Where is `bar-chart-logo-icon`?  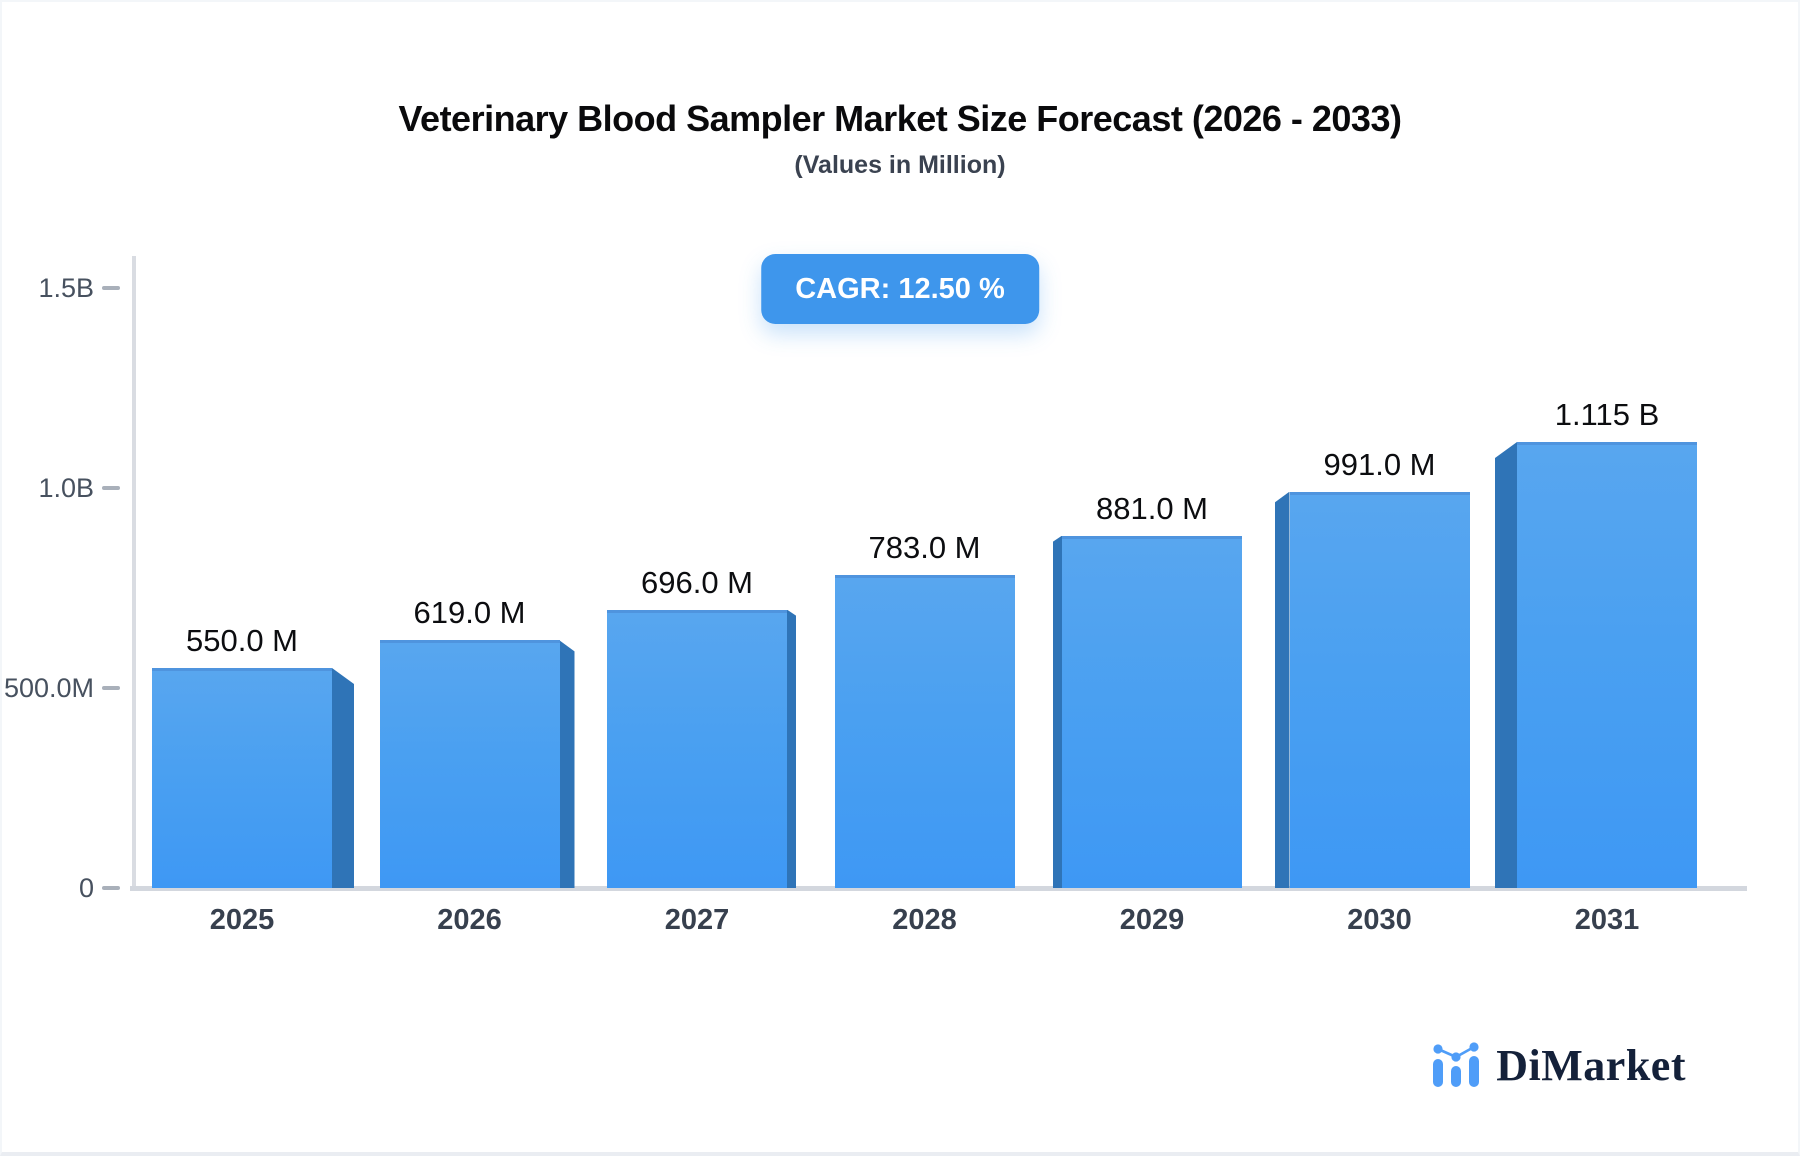 bar-chart-logo-icon is located at coordinates (1456, 1066).